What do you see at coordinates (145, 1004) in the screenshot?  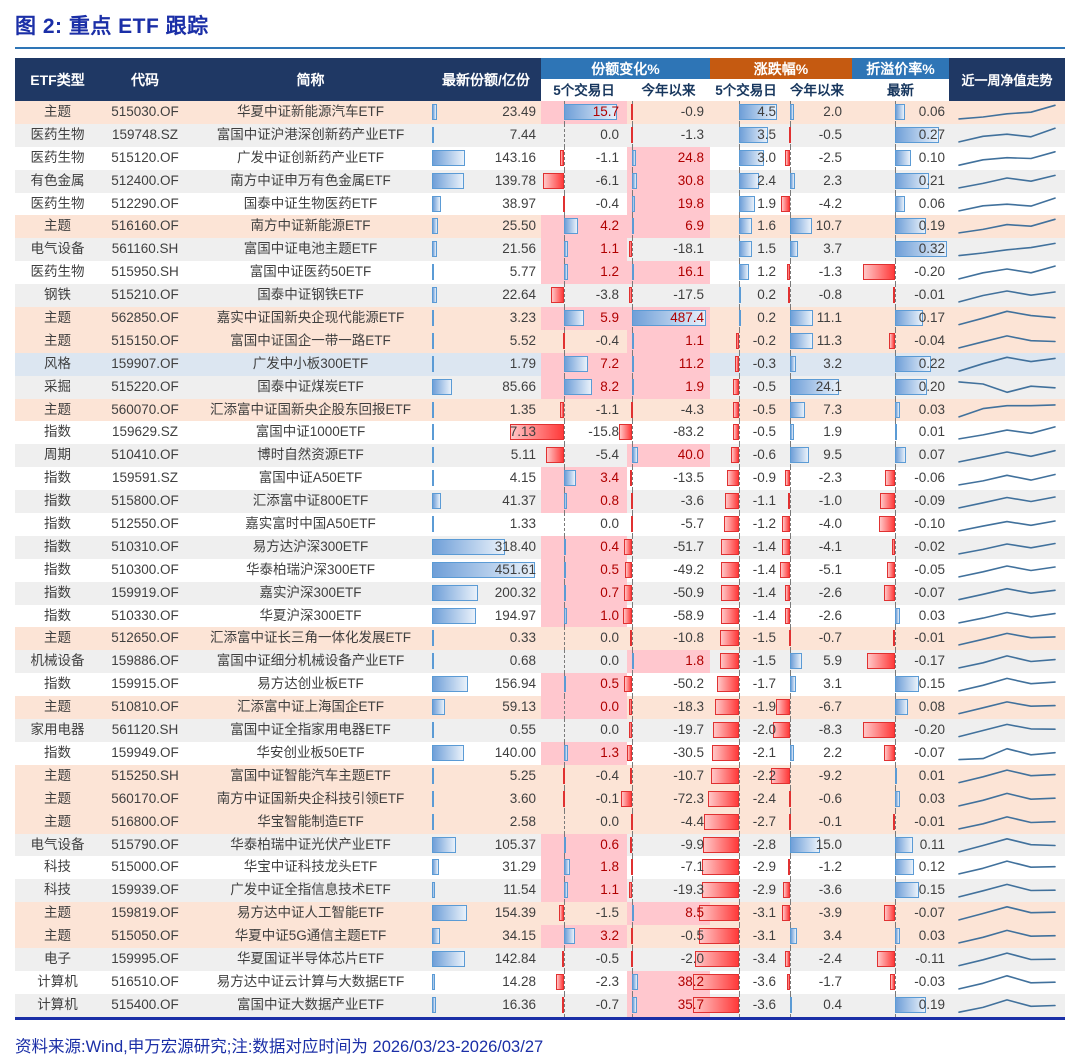 I see `etf-code-cell: 515400.OF` at bounding box center [145, 1004].